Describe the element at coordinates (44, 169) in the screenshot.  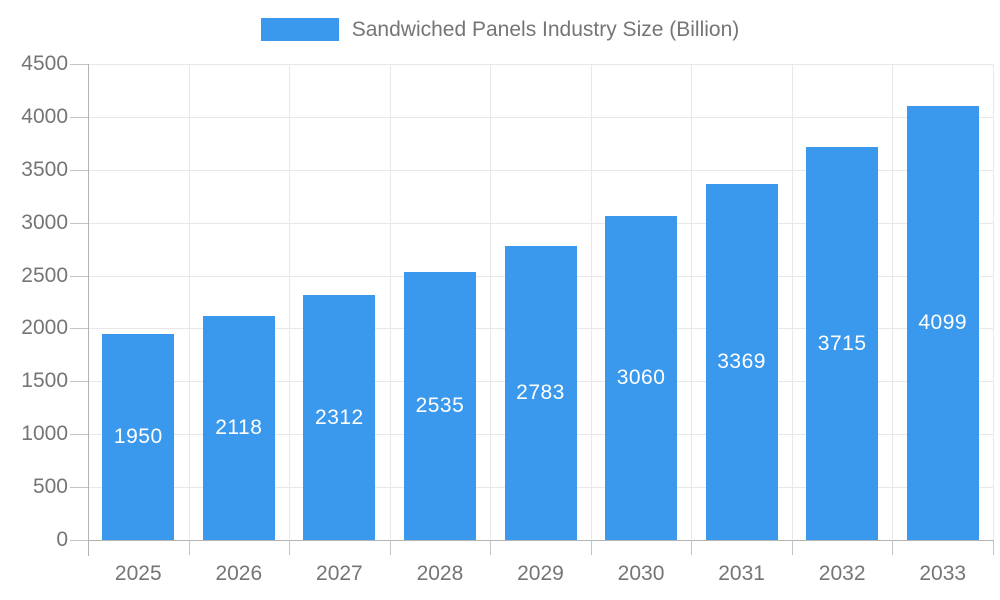
I see `y-tick-label: 3500` at that location.